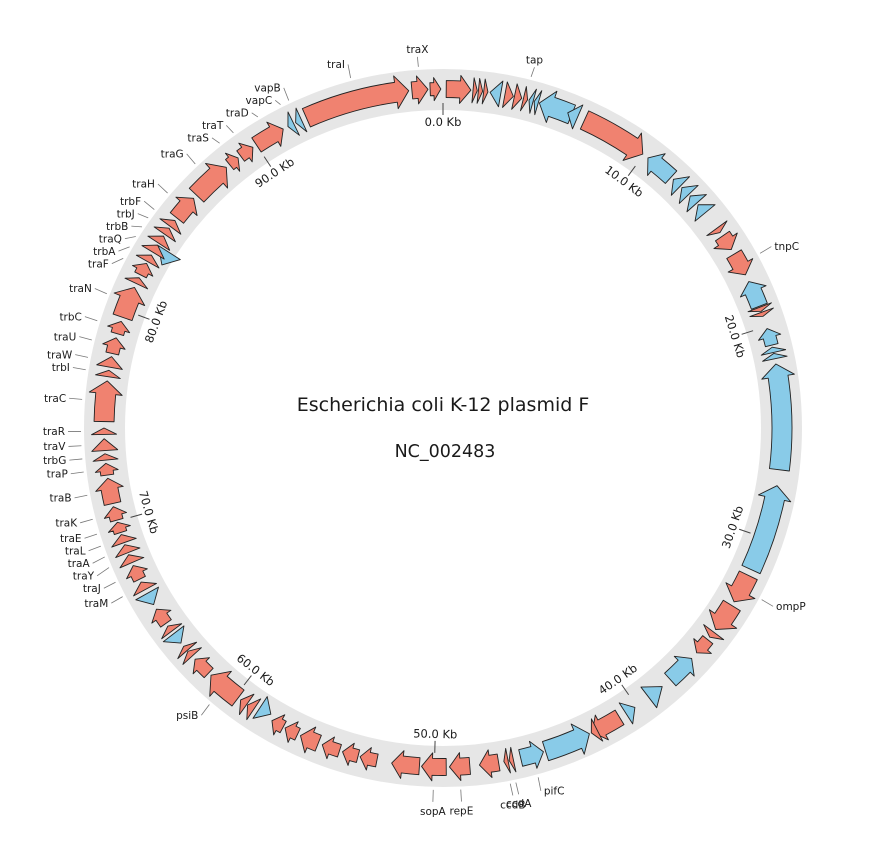  Describe the element at coordinates (237, 114) in the screenshot. I see `gene-label-traD: traD` at that location.